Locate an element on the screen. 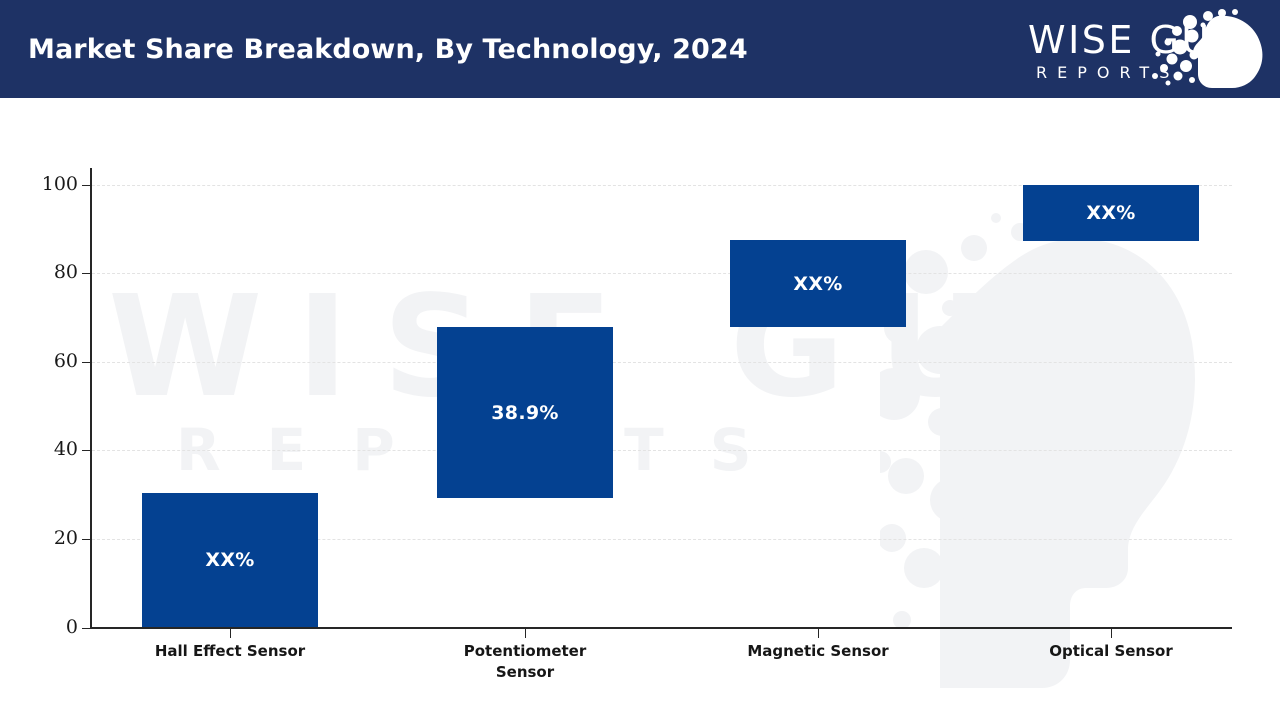 This screenshot has width=1280, height=720. xtick-label-optical-sensor: Optical Sensor is located at coordinates (1111, 651).